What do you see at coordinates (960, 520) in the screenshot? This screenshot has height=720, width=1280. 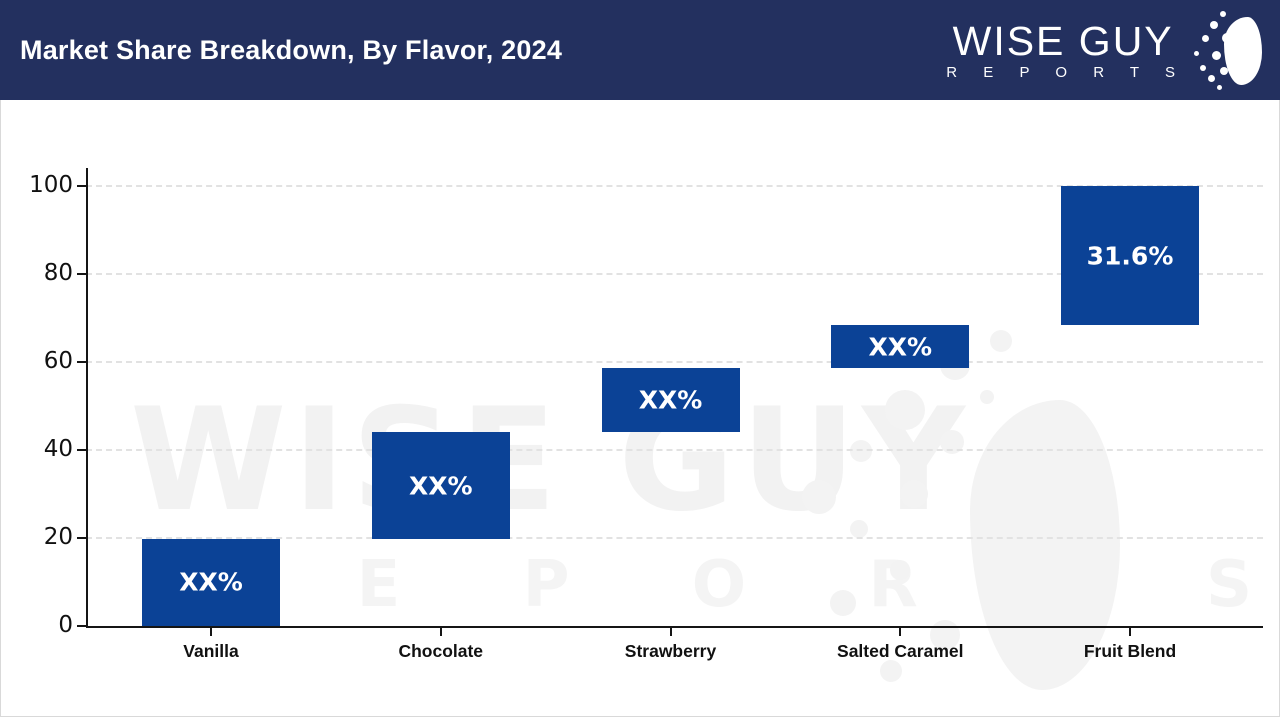 I see `watermark-face-icon` at bounding box center [960, 520].